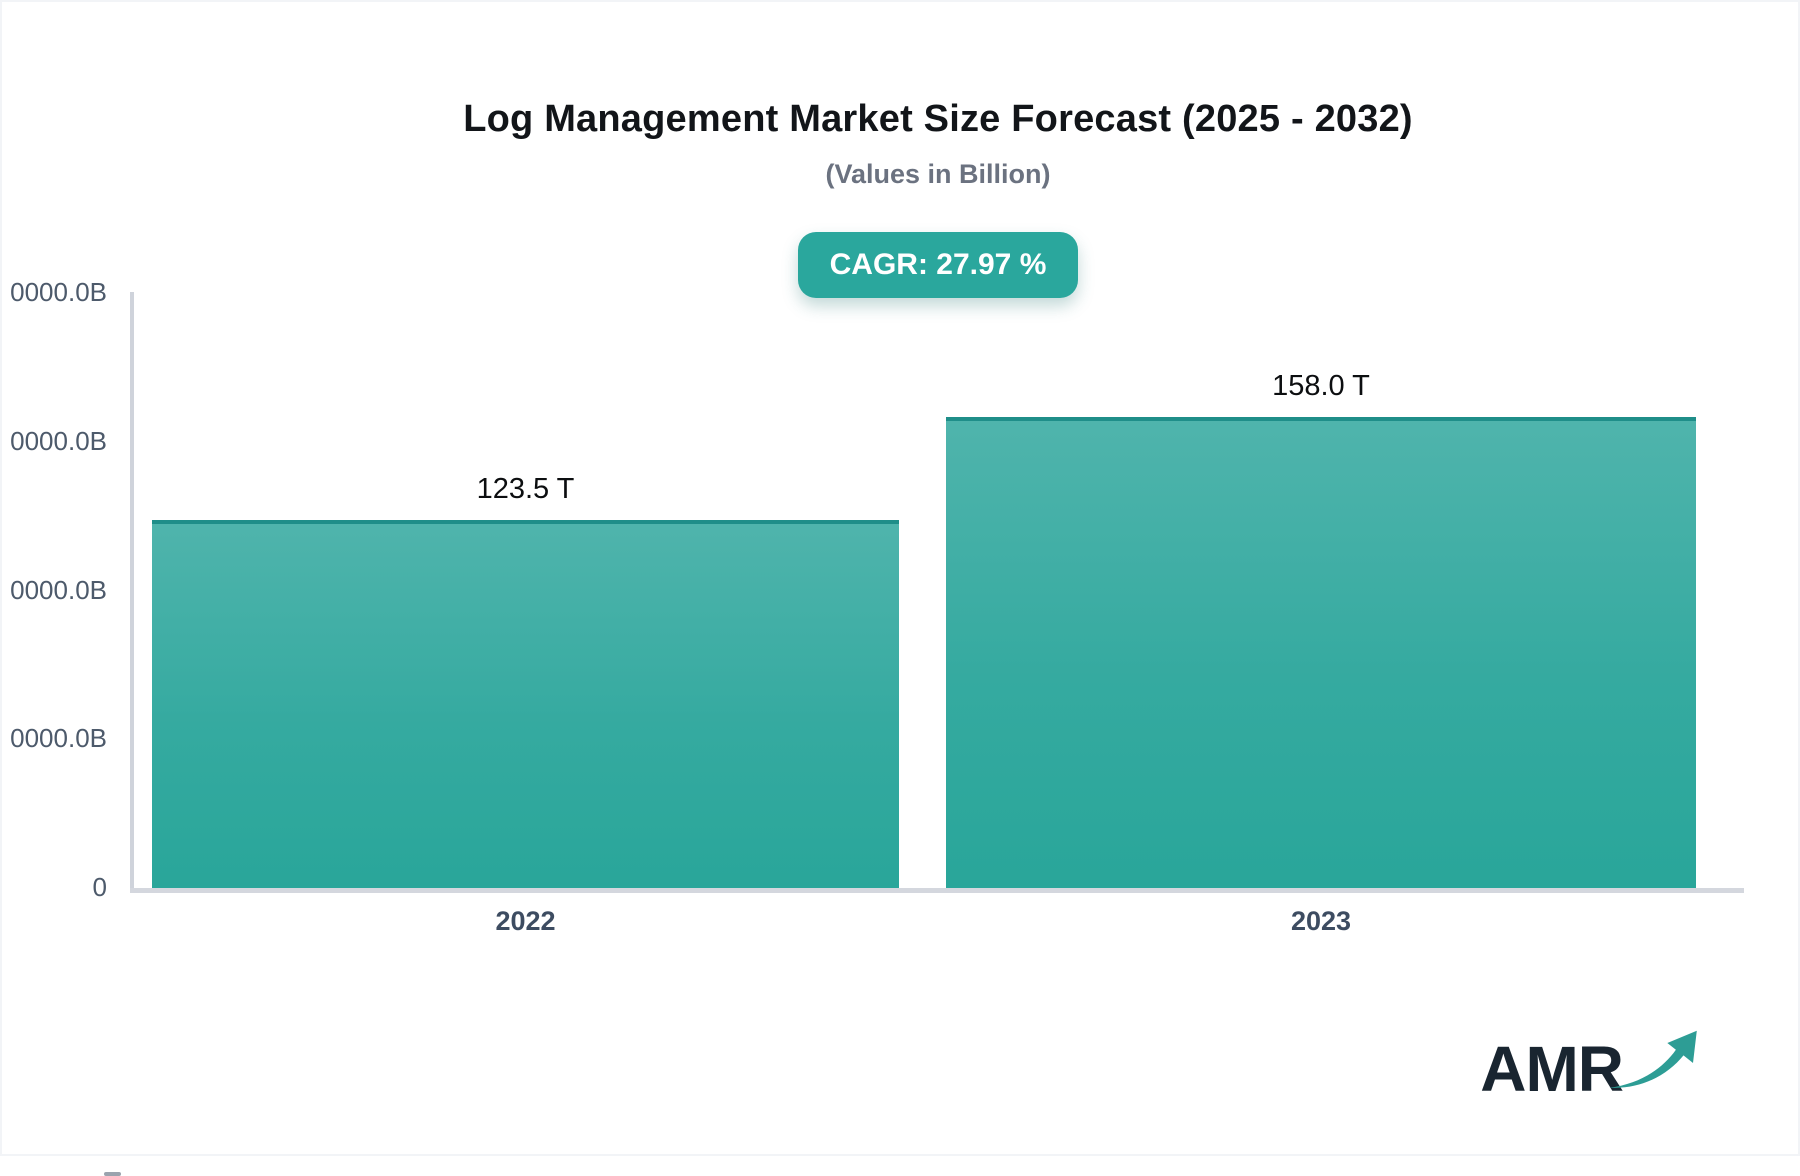  What do you see at coordinates (938, 174) in the screenshot?
I see `chart-subtitle: (Values in Billion)` at bounding box center [938, 174].